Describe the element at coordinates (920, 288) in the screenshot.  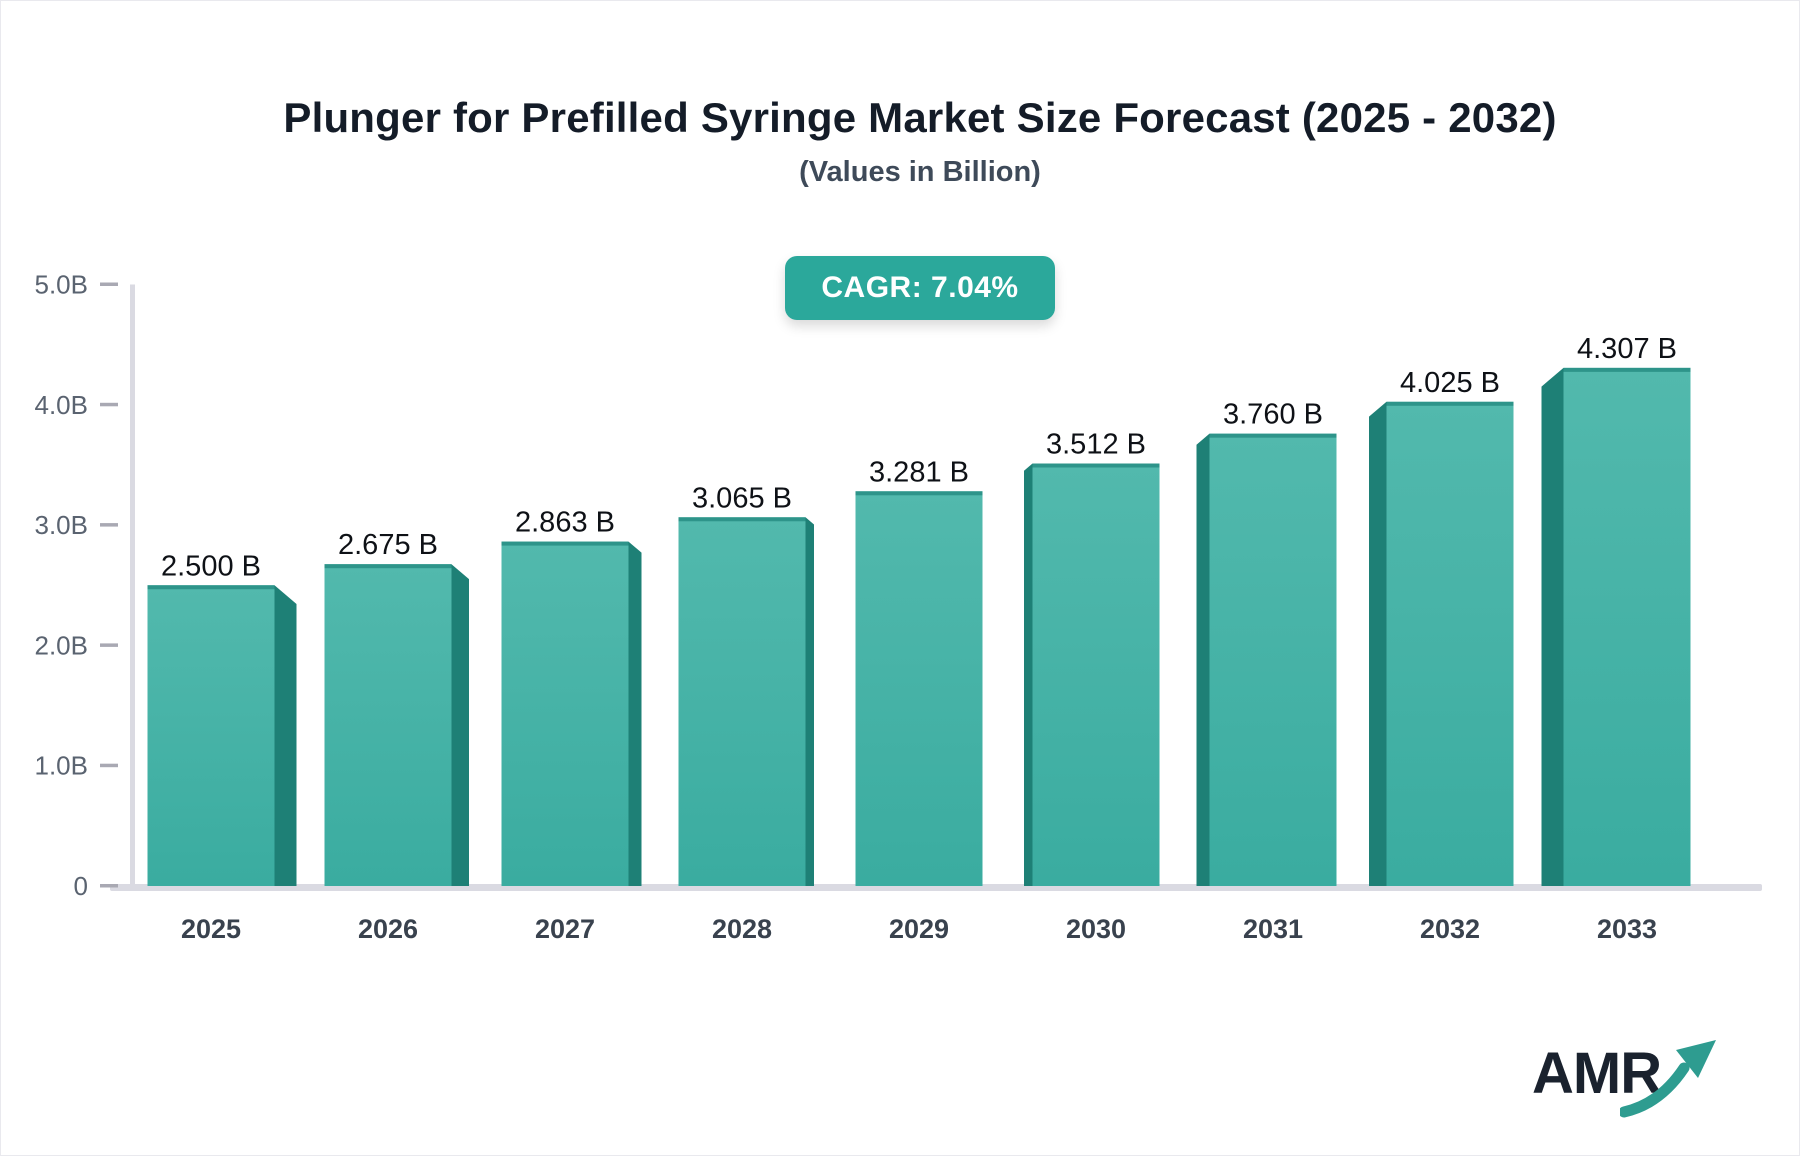
I see `cagr-badge: CAGR: 7.04%` at that location.